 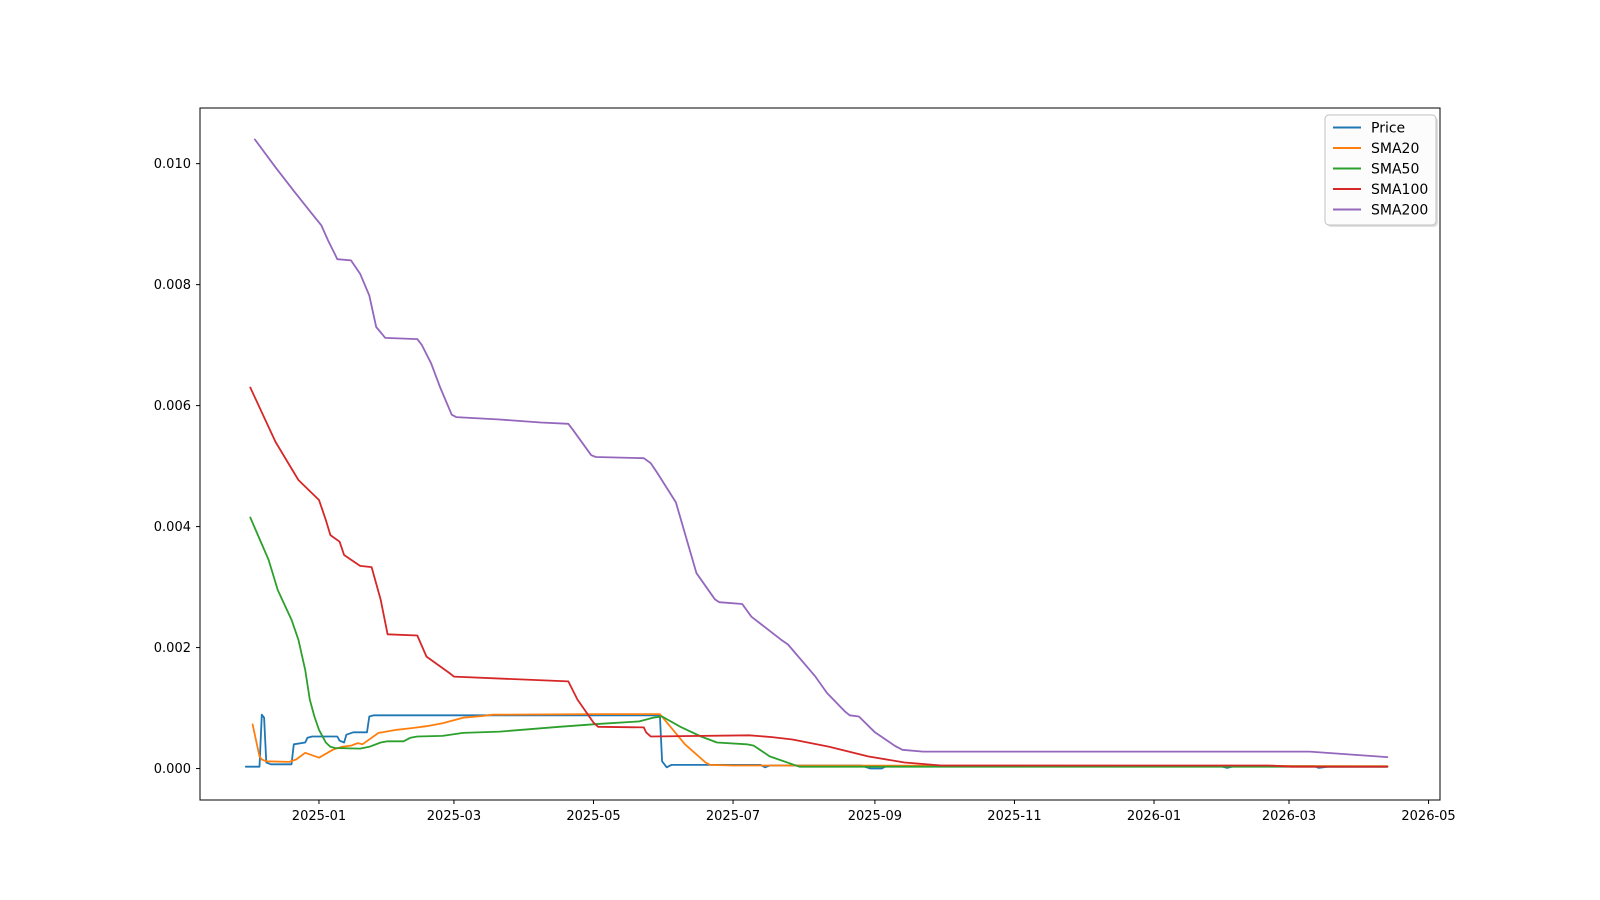 What do you see at coordinates (1428, 816) in the screenshot?
I see `x-tick-label: 2026-05` at bounding box center [1428, 816].